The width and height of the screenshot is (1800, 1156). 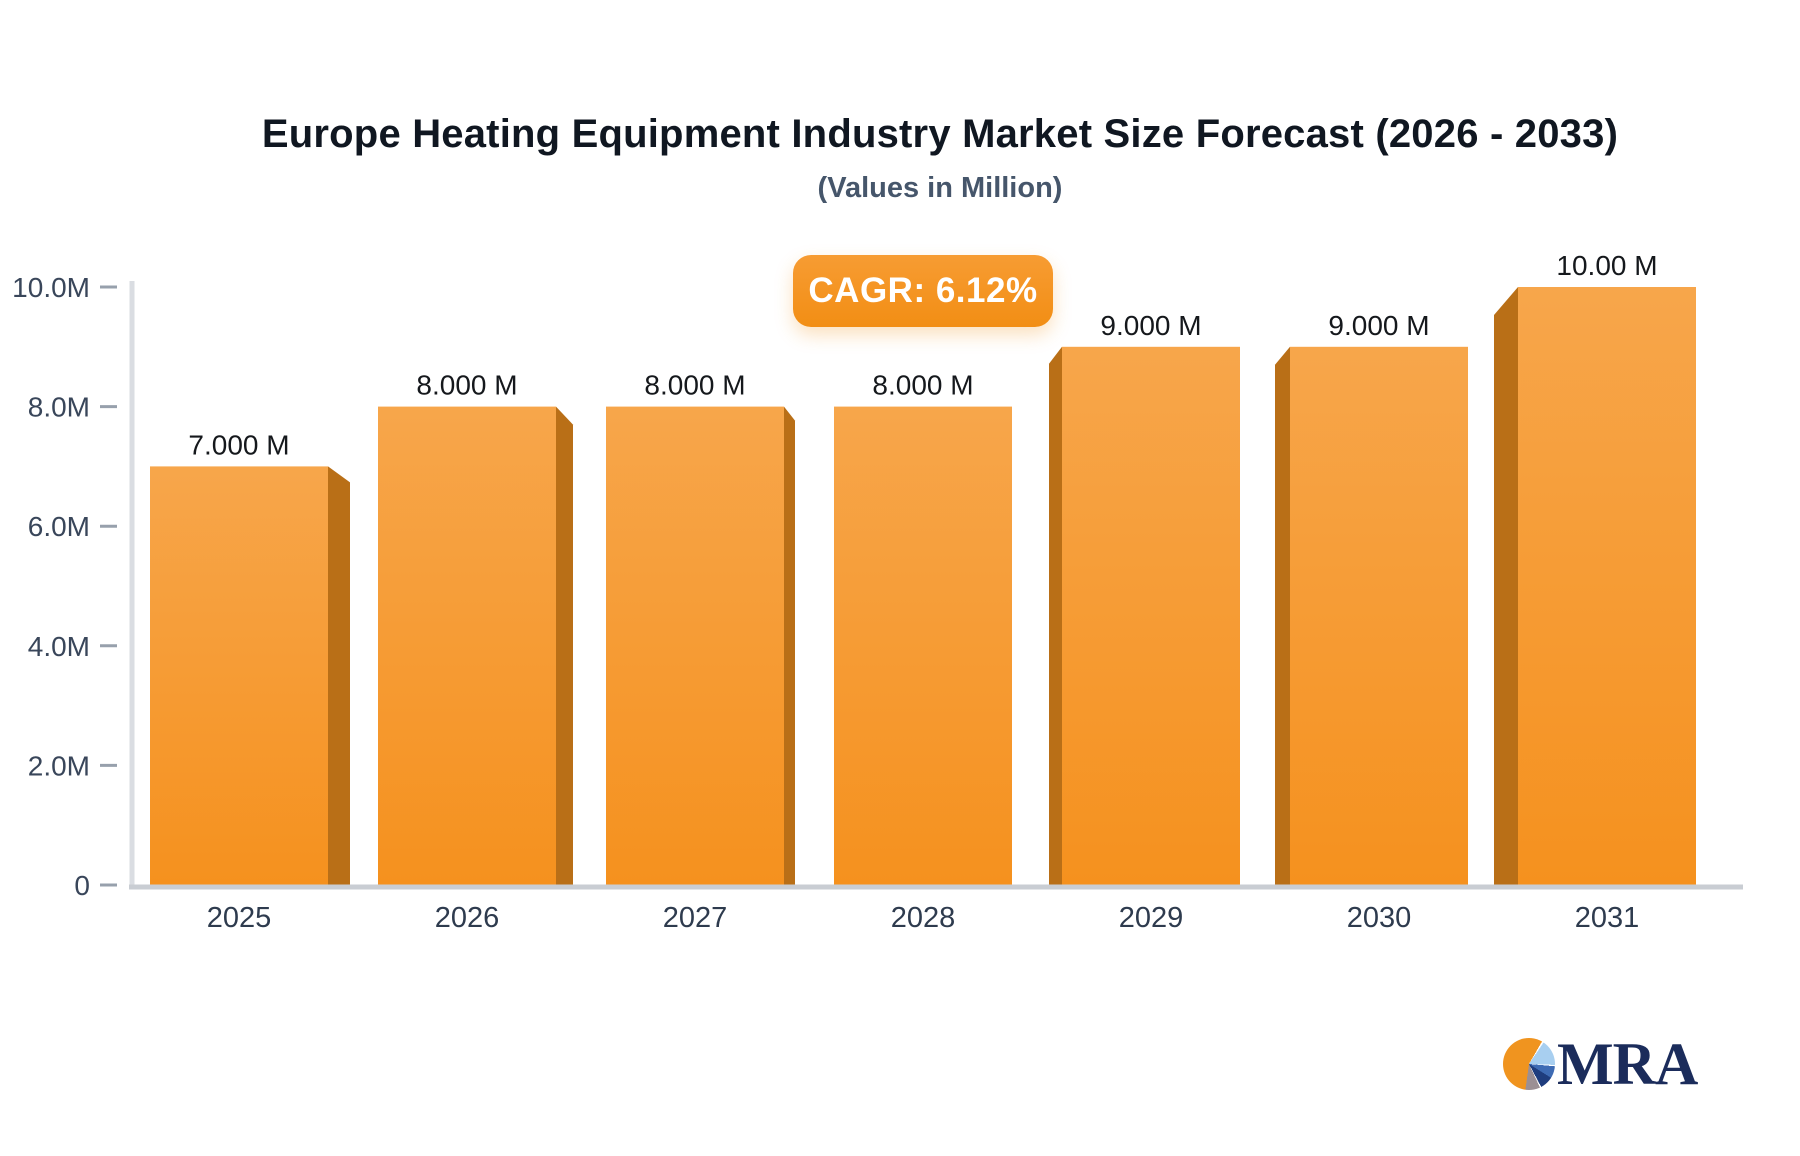 I want to click on bar-group-2025: 7.000 M 2025, so click(x=250, y=681).